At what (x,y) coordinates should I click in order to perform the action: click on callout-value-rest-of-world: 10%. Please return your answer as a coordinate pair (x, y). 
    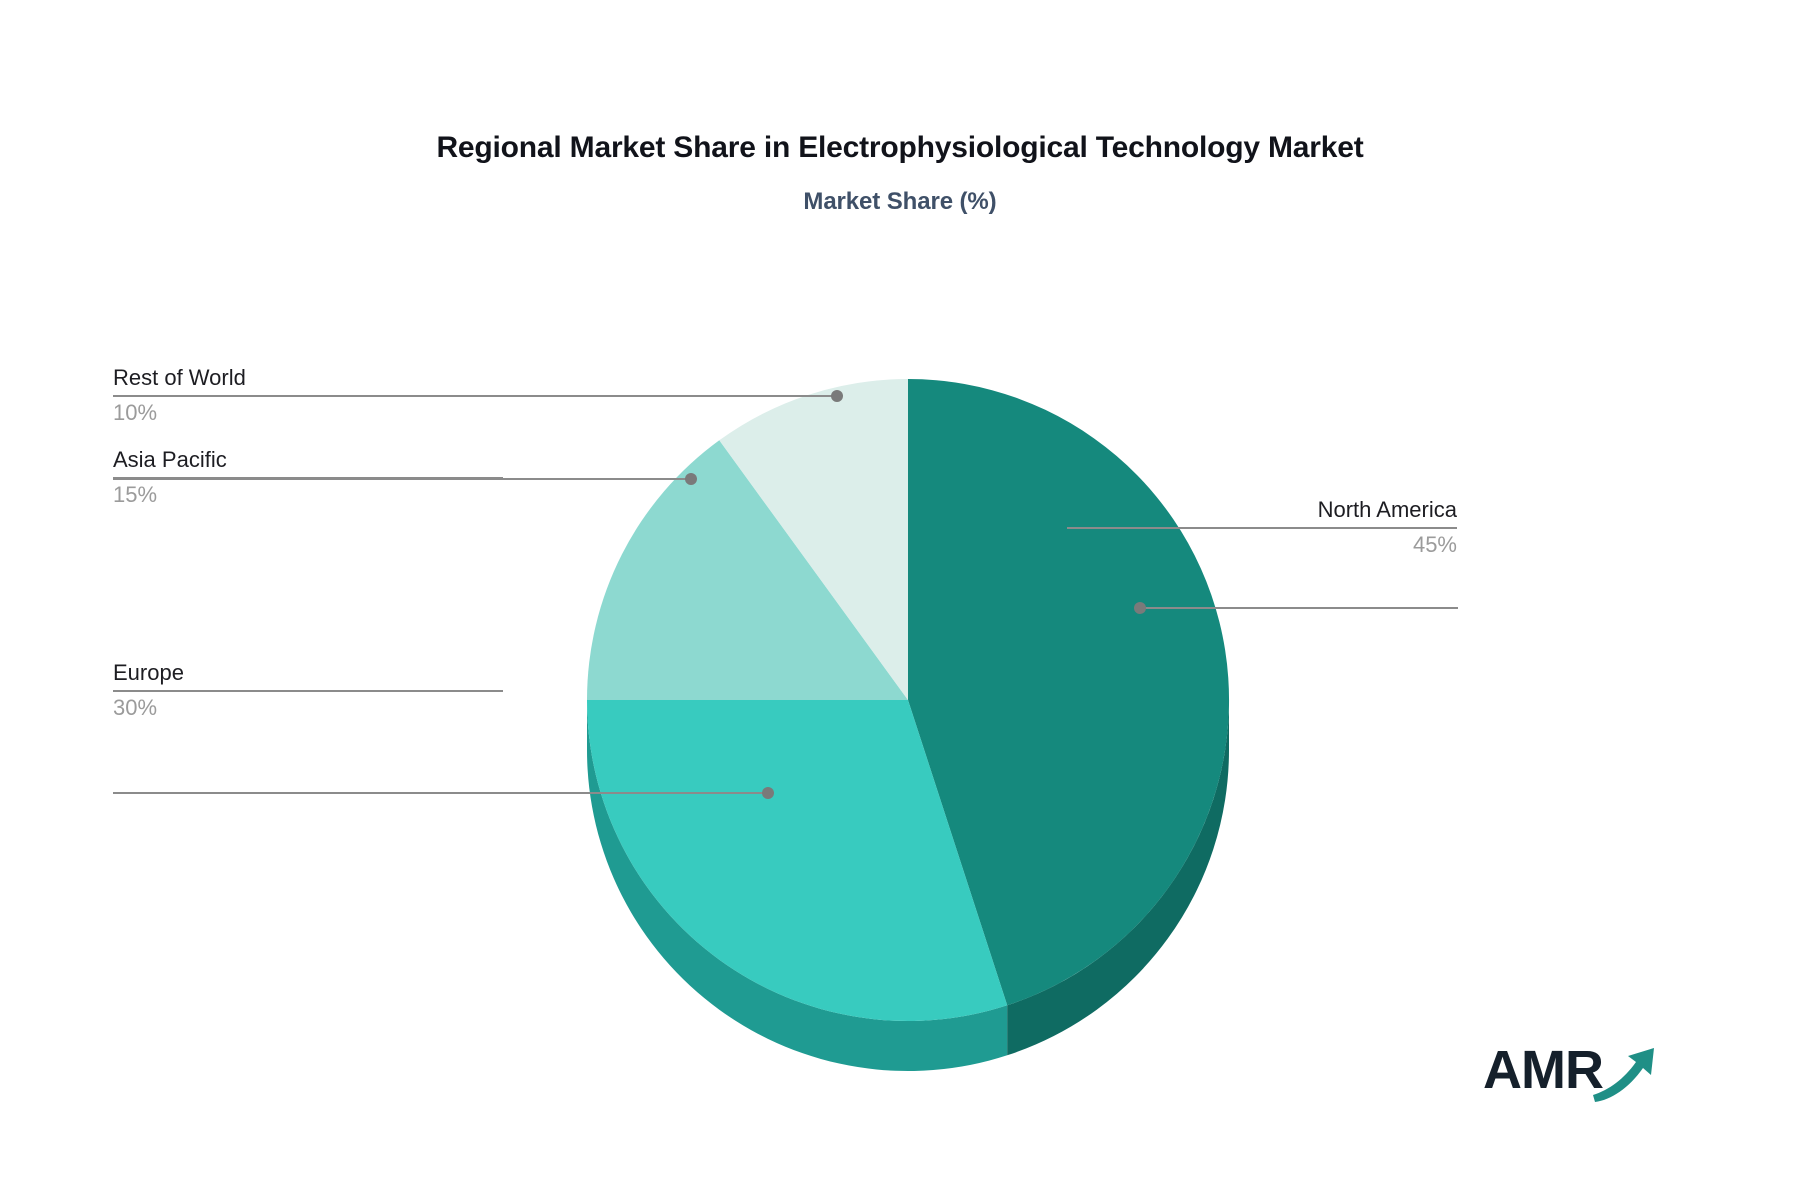
    Looking at the image, I should click on (135, 412).